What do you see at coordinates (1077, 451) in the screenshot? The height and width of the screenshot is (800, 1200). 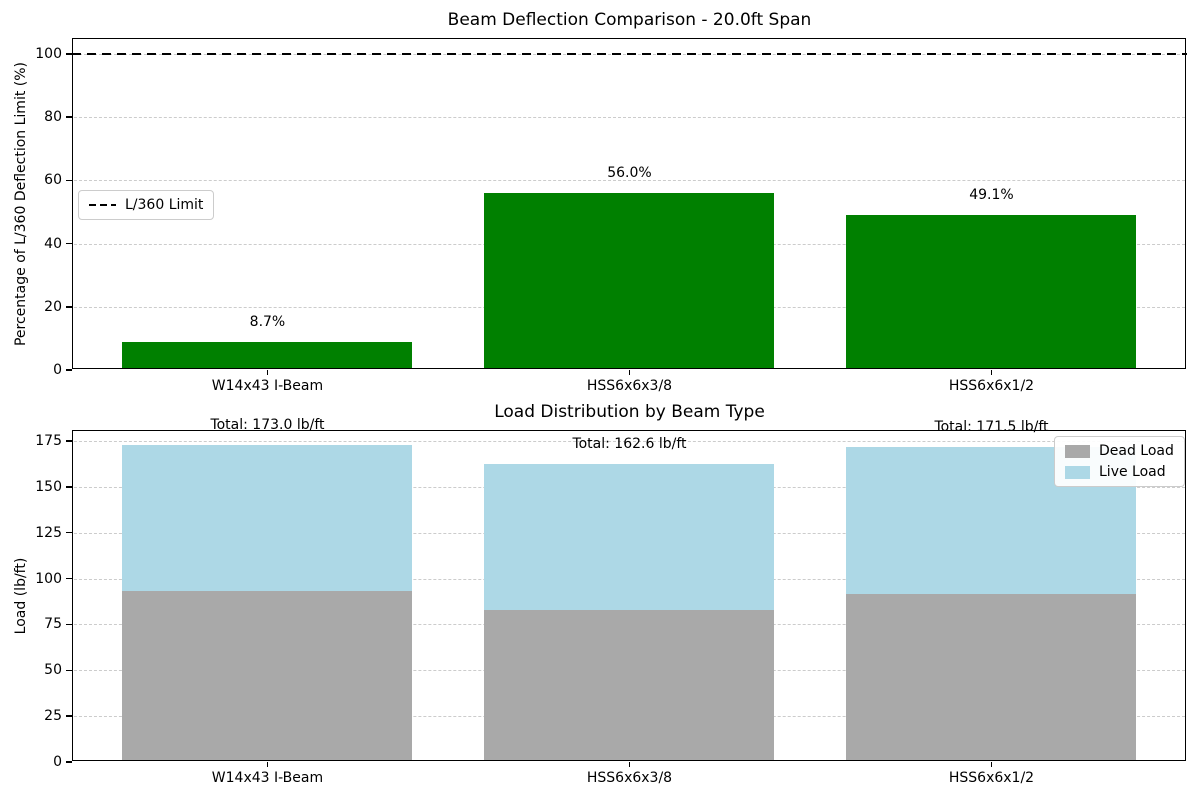 I see `dead-load-swatch-icon` at bounding box center [1077, 451].